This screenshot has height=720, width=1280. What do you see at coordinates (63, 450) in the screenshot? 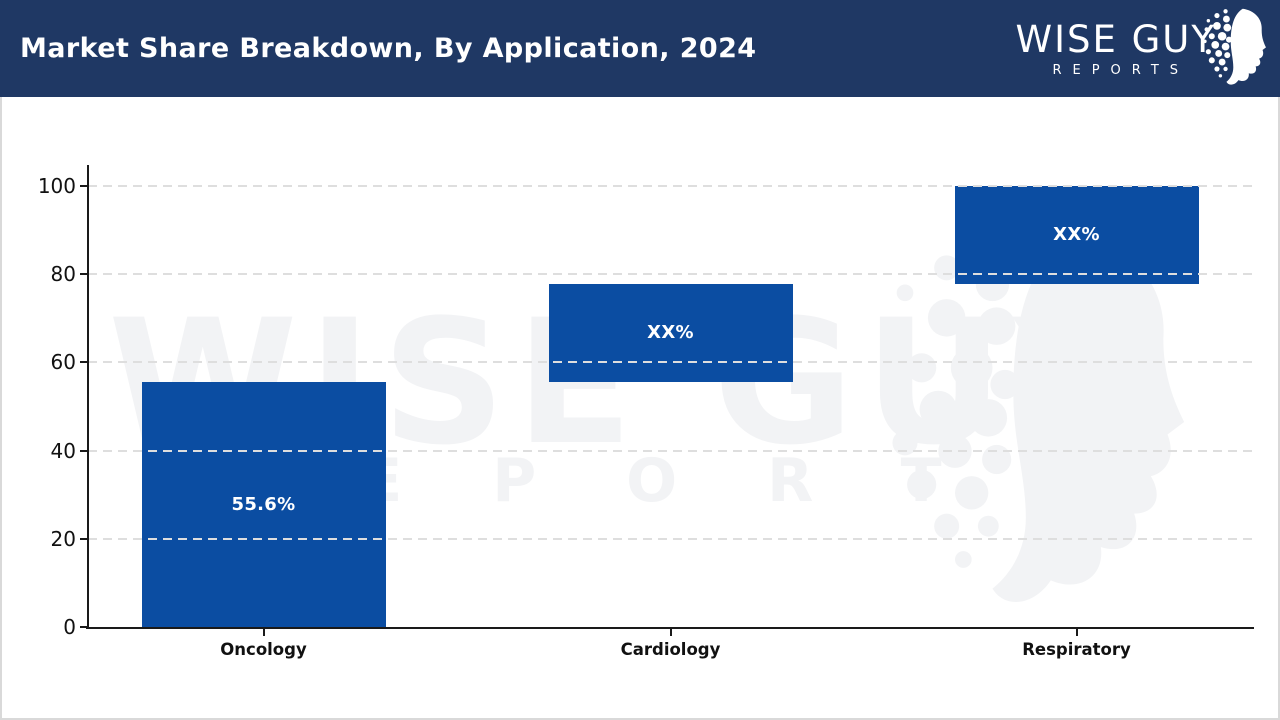
I see `y-tick-label: 40` at bounding box center [63, 450].